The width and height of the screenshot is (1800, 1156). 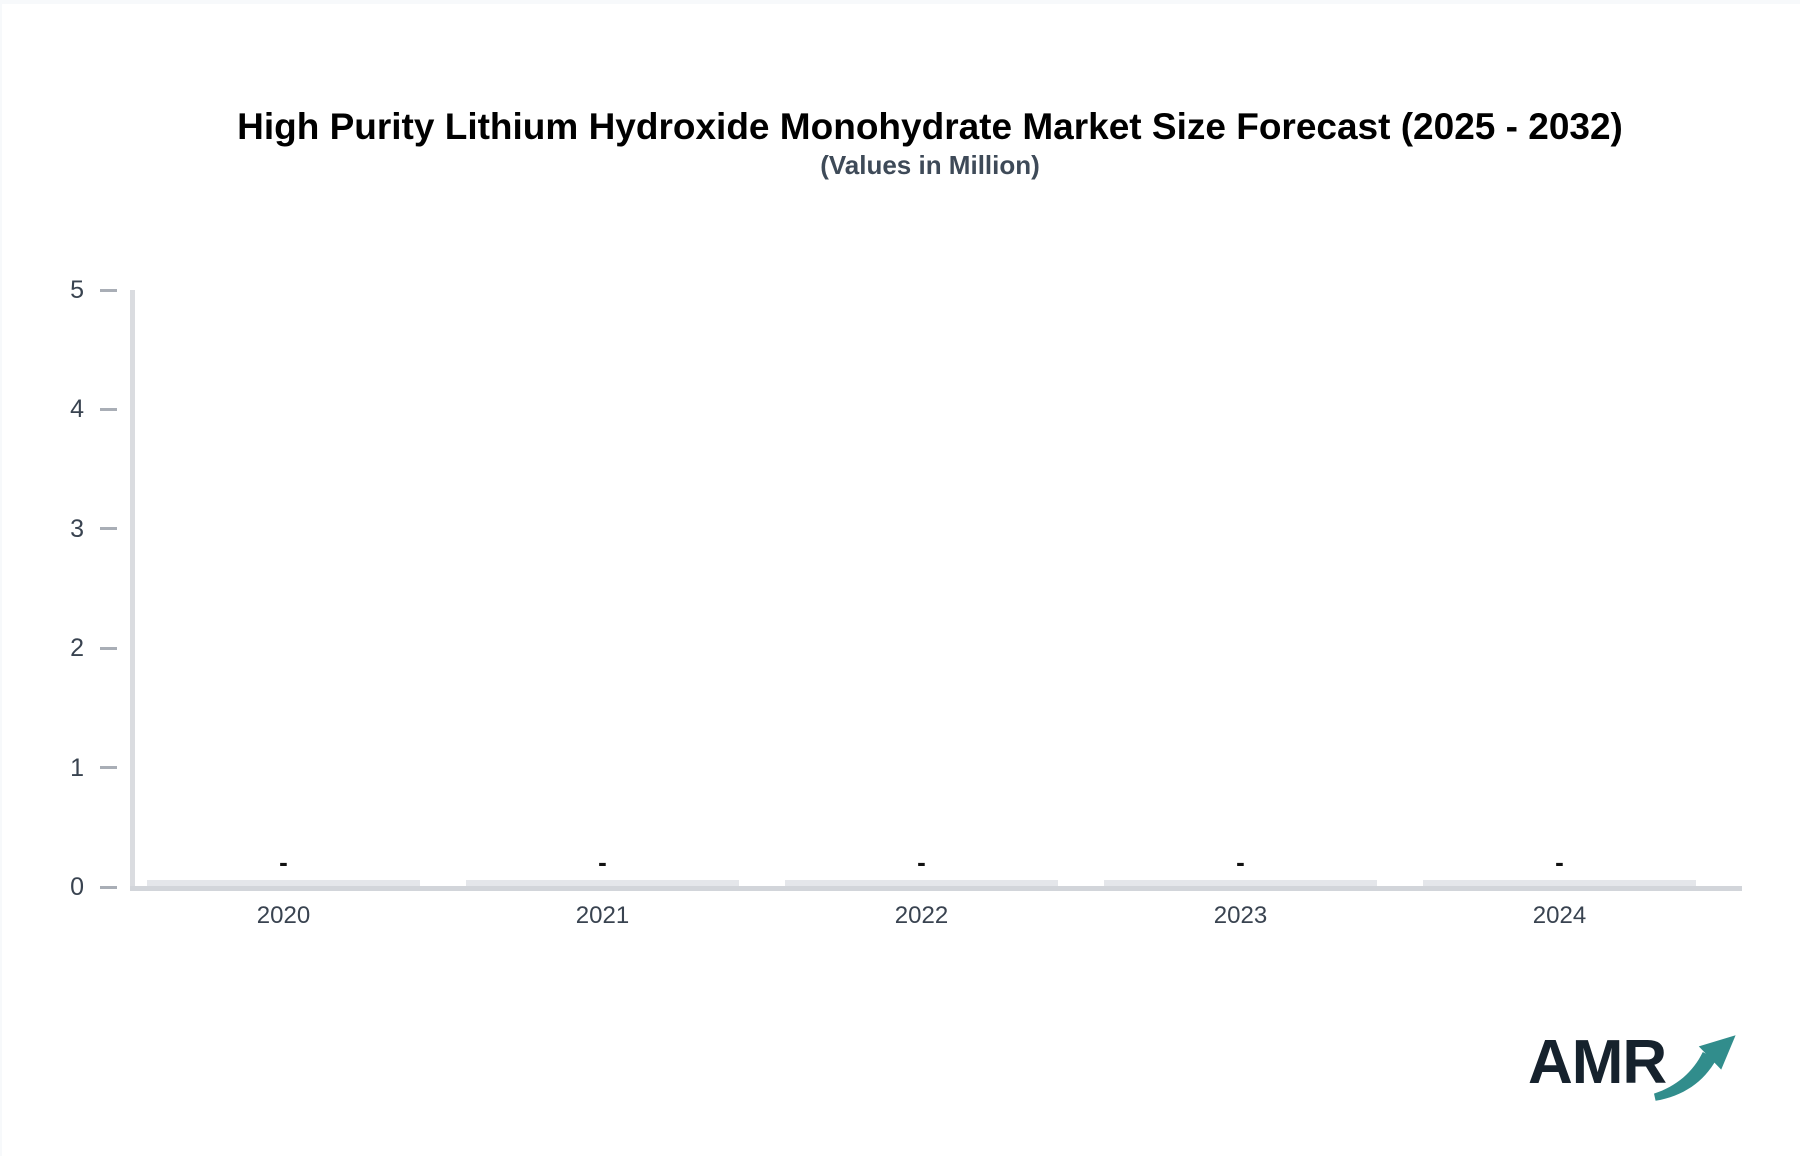 What do you see at coordinates (77, 648) in the screenshot?
I see `y-axis-tick-label: 2` at bounding box center [77, 648].